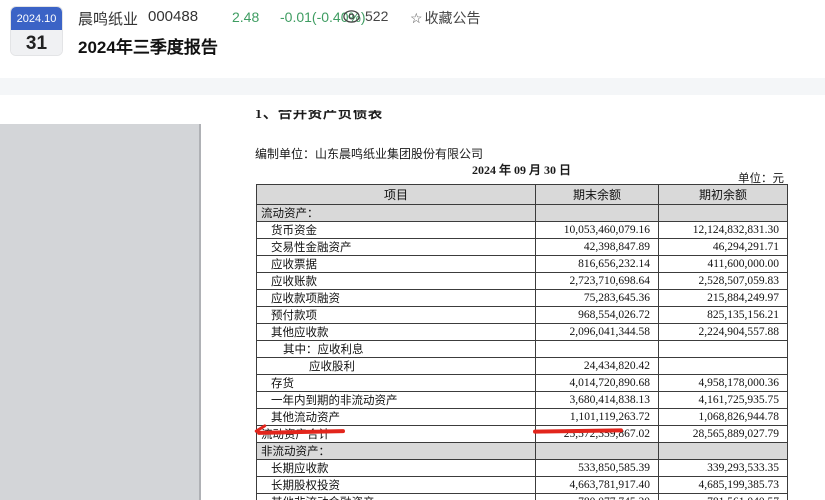 The width and height of the screenshot is (825, 500). Describe the element at coordinates (319, 116) in the screenshot. I see `section-heading: 1、合并资产负债表` at that location.